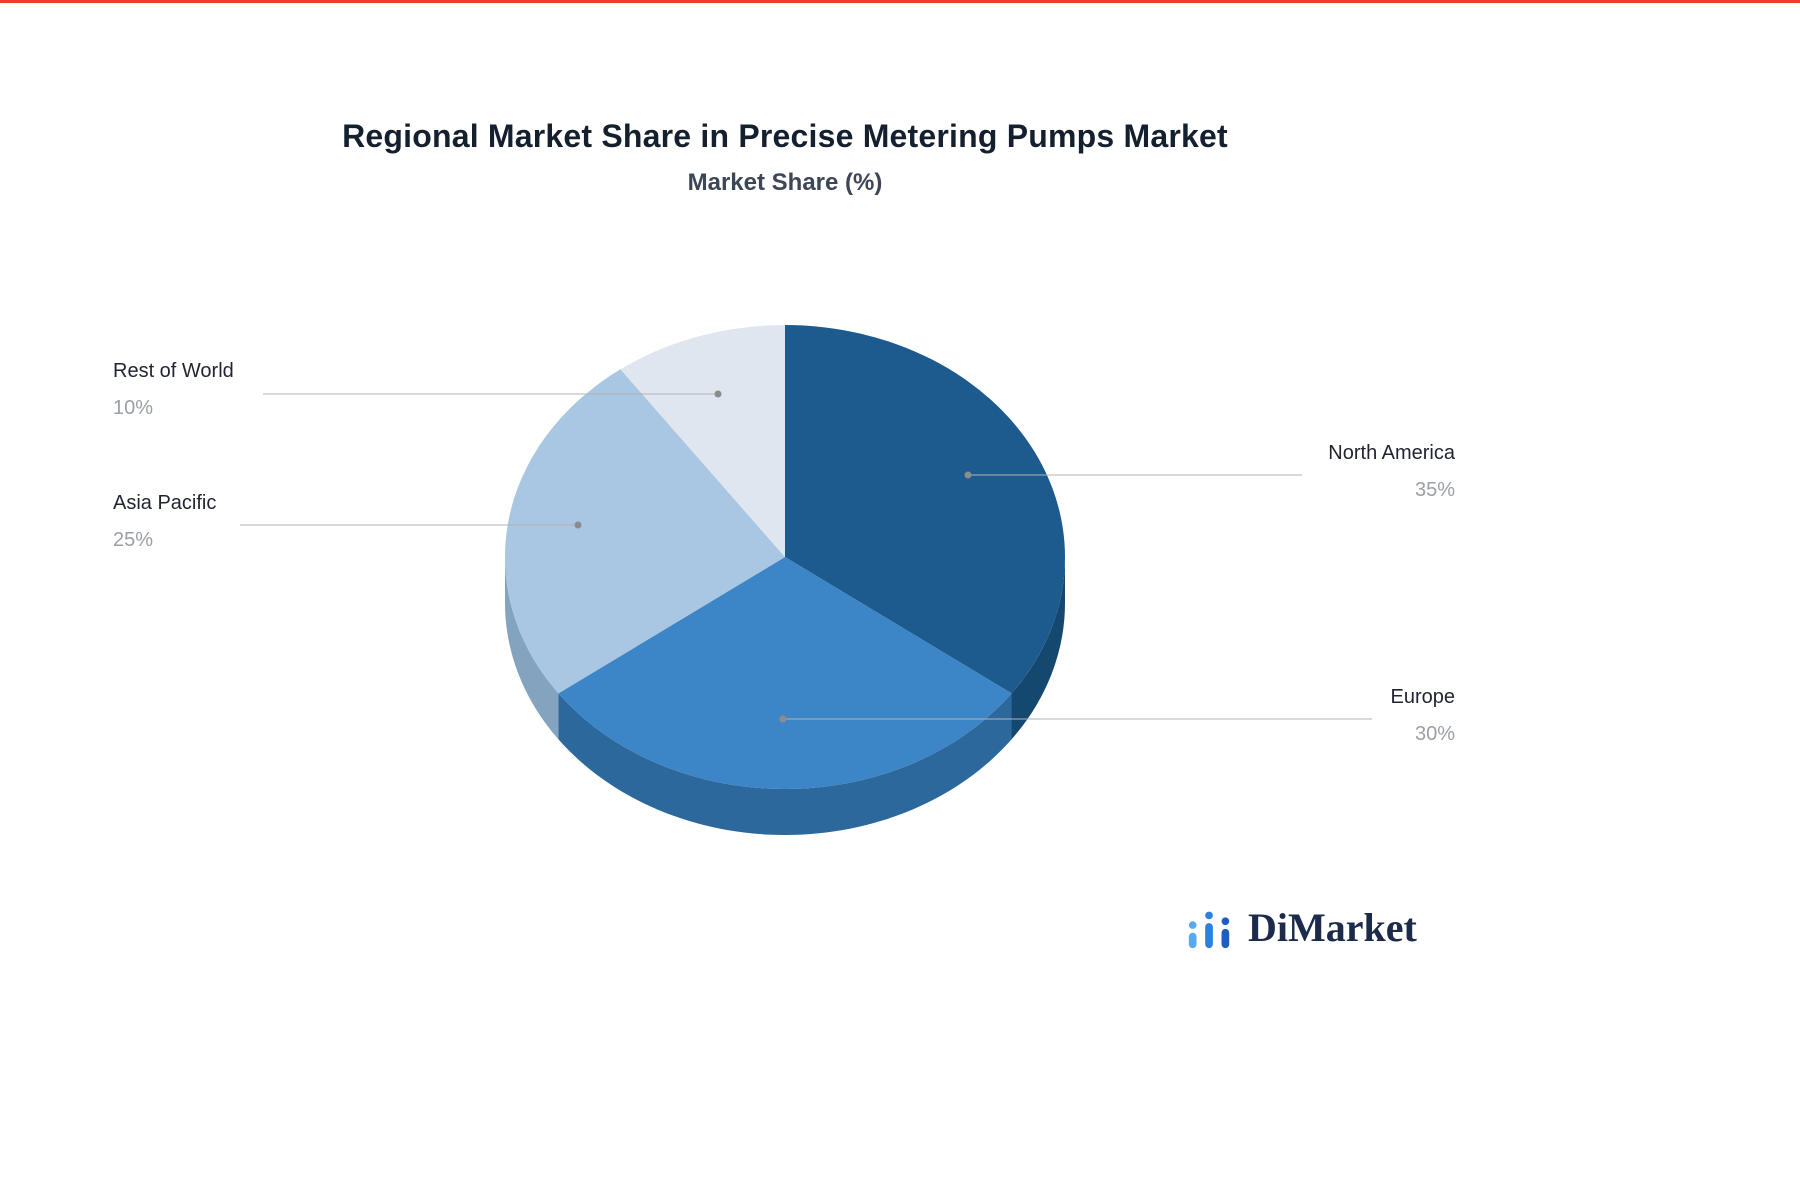 This screenshot has height=1196, width=1800. Describe the element at coordinates (1209, 930) in the screenshot. I see `bar-chart-logo-icon` at that location.